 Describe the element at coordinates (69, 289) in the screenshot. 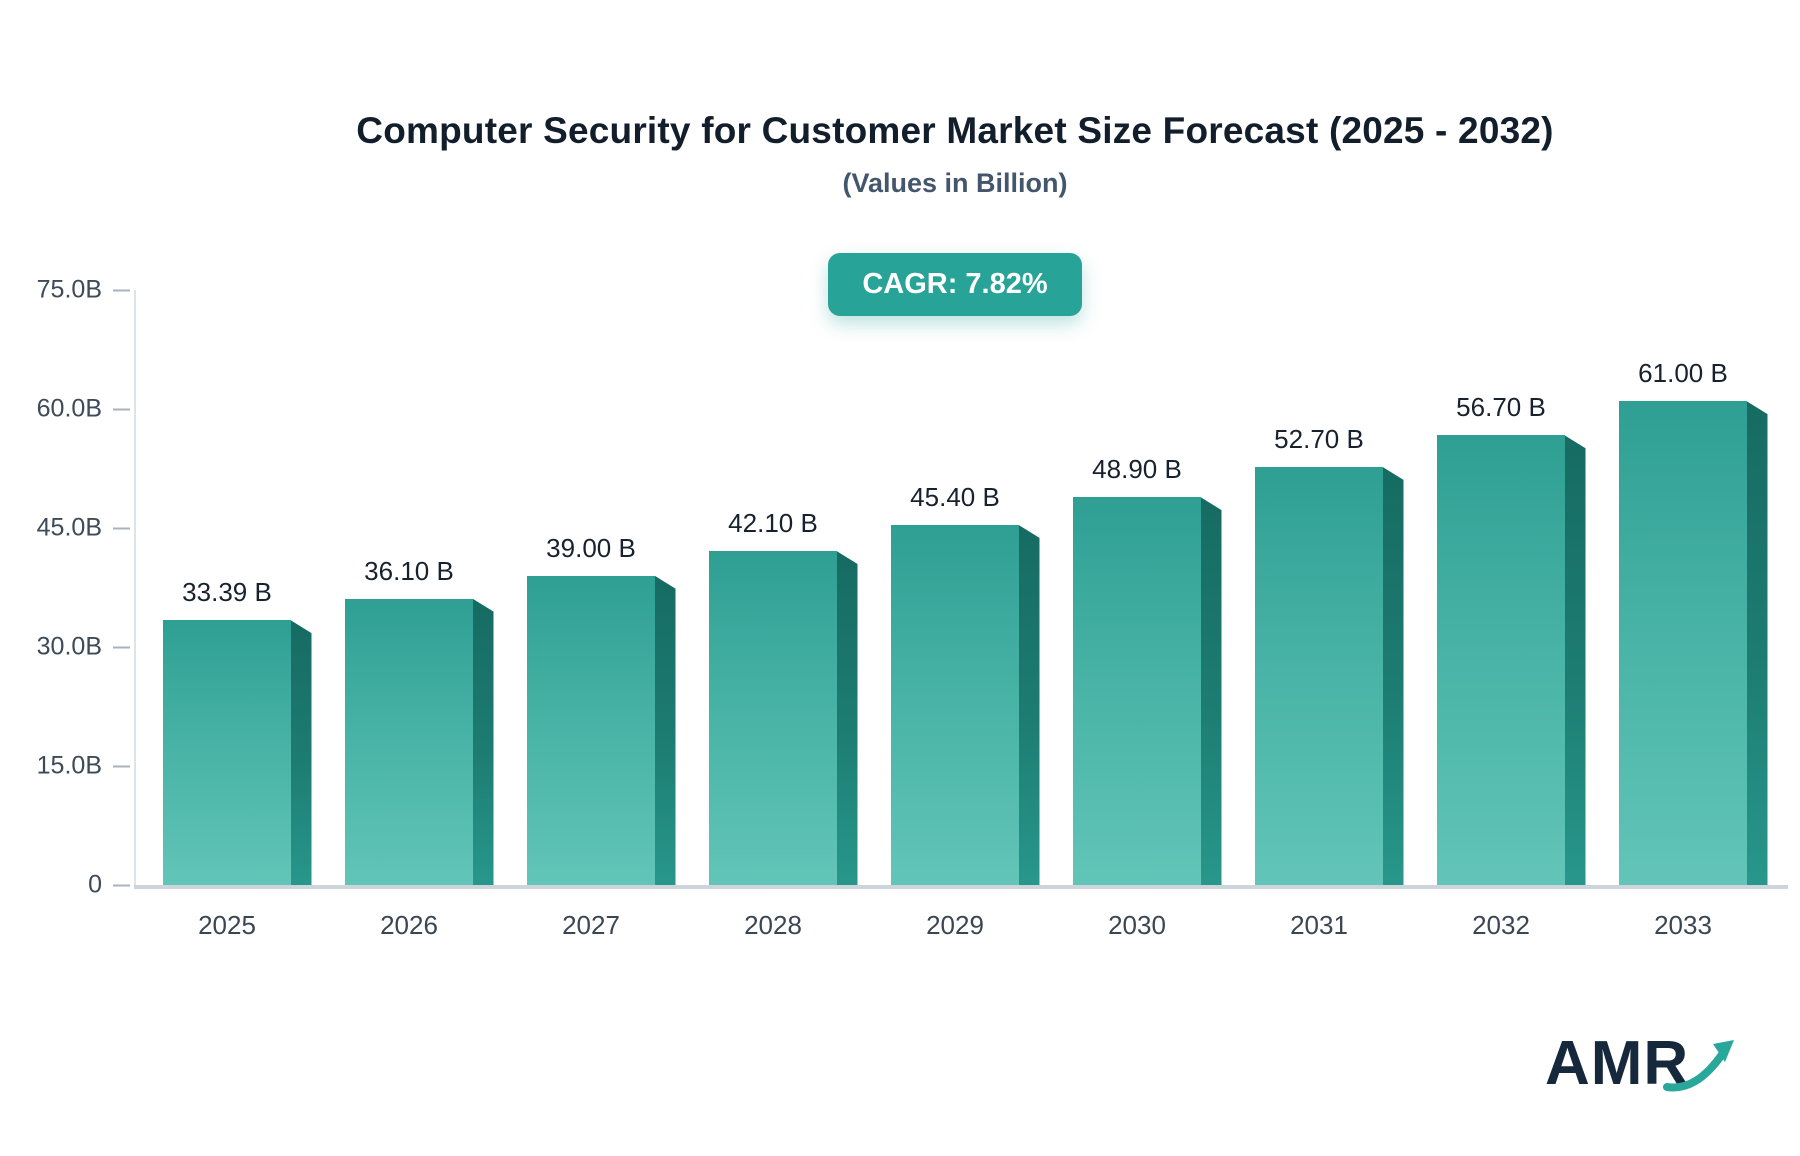

I see `y-tick-label: 75.0B` at that location.